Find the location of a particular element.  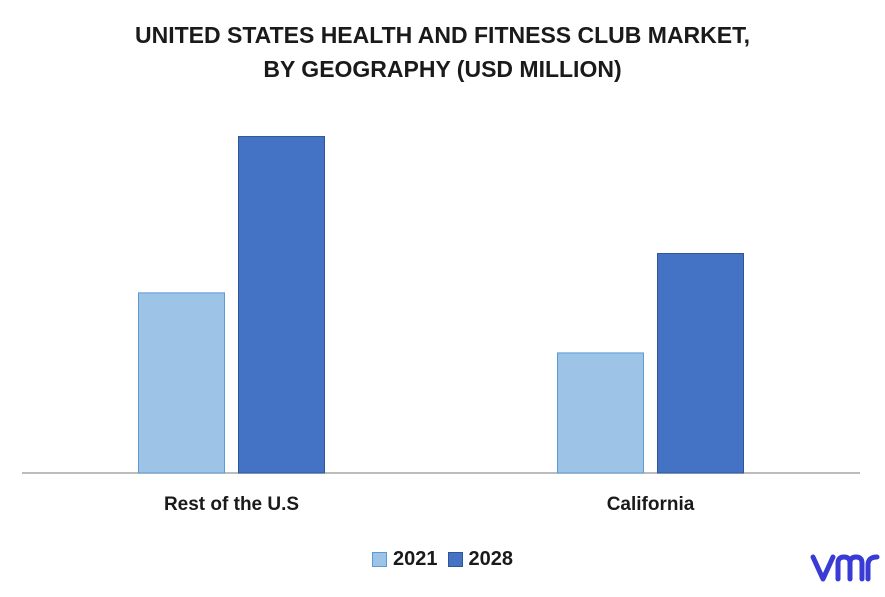

x-tick-label: Rest of the U.S is located at coordinates (231, 504).